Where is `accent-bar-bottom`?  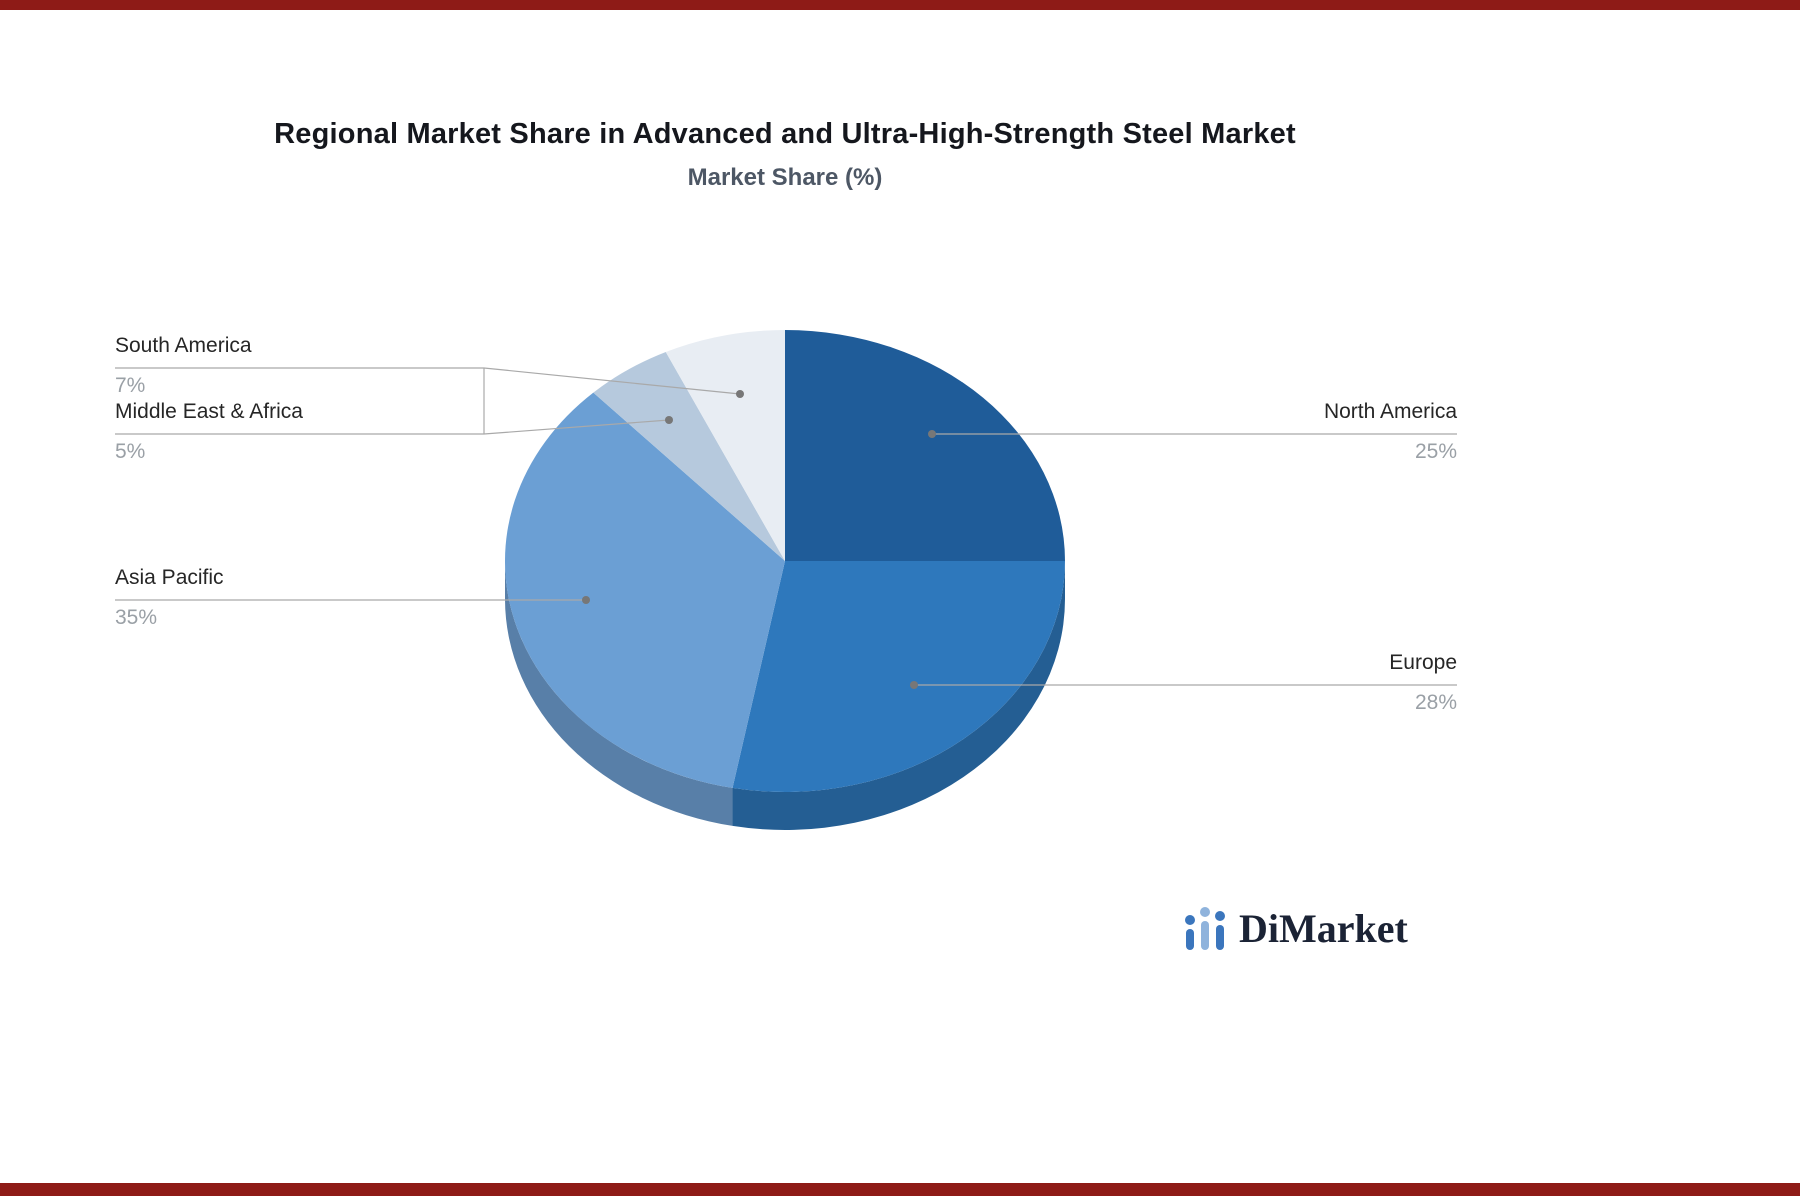 accent-bar-bottom is located at coordinates (900, 1189).